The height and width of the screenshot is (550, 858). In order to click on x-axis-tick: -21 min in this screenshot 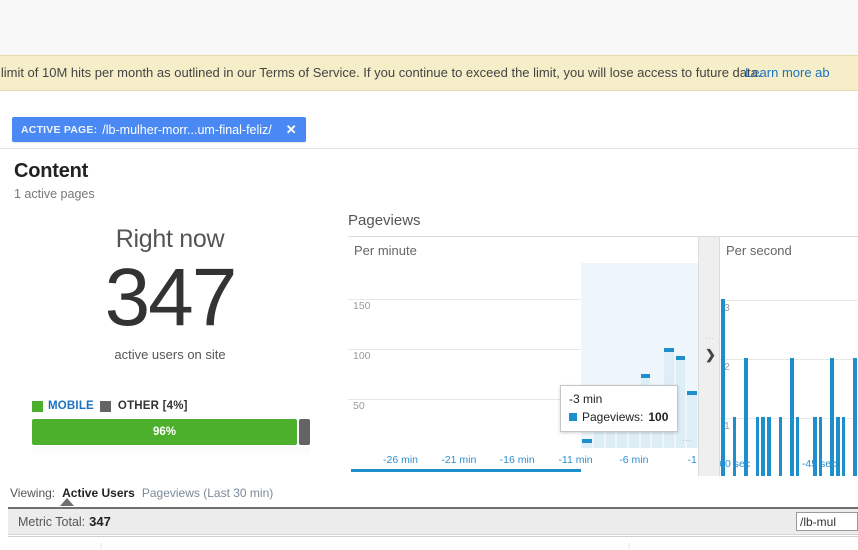, I will do `click(459, 460)`.